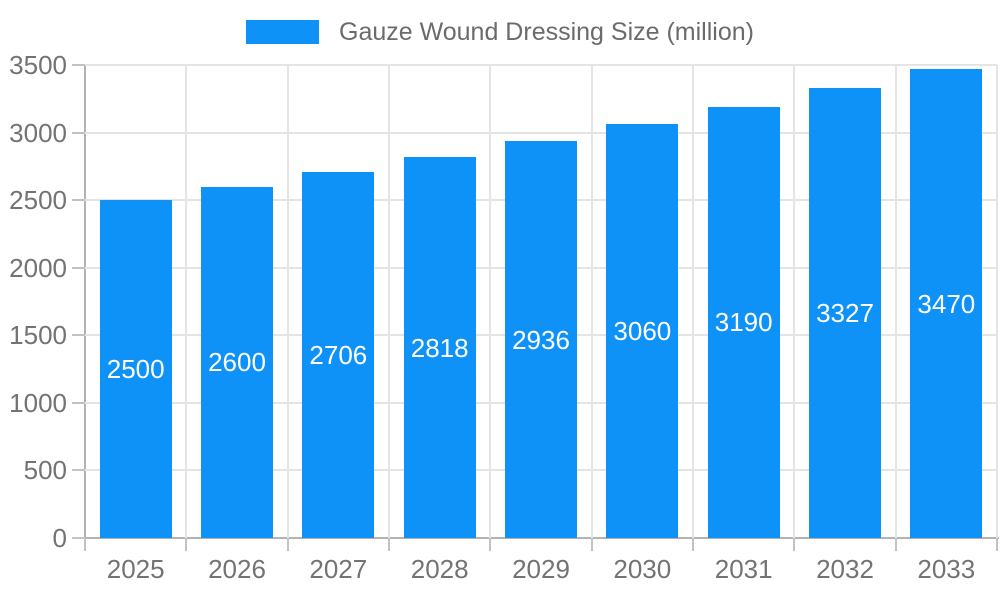 The height and width of the screenshot is (600, 1000). Describe the element at coordinates (946, 303) in the screenshot. I see `bar-2033` at that location.